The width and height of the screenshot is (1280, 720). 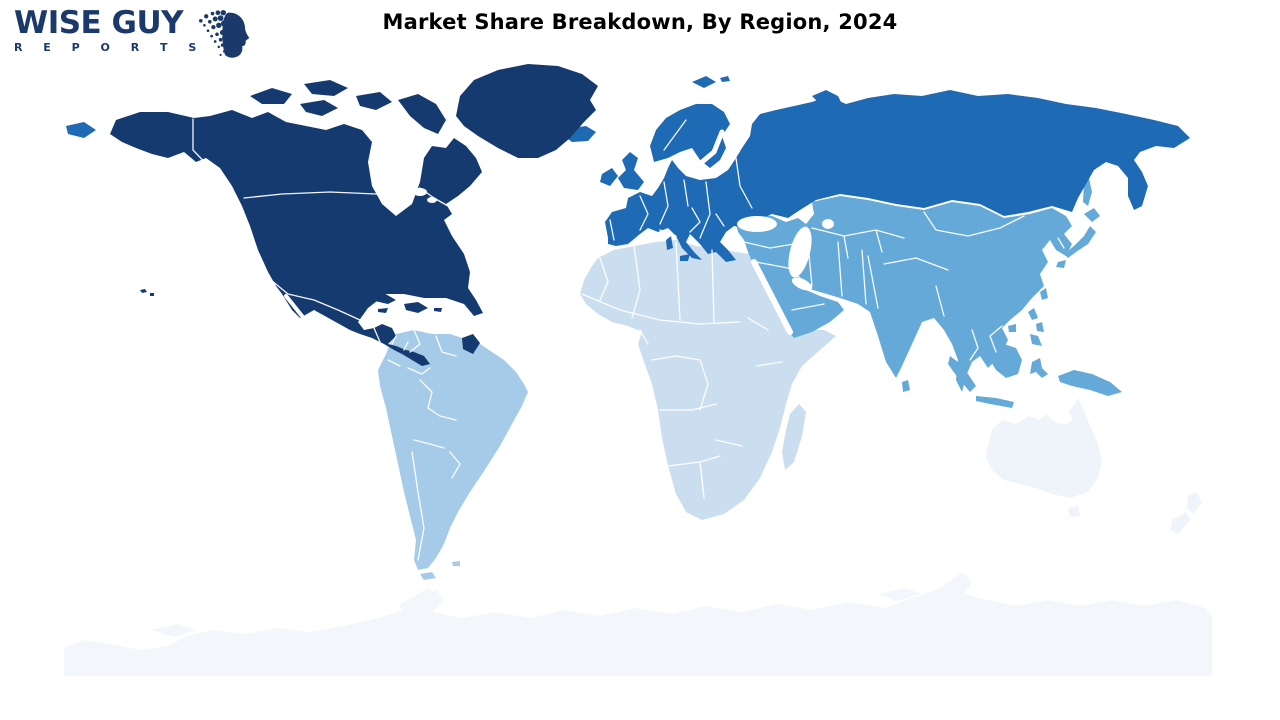 I want to click on dotted-head-profile-icon, so click(x=224, y=34).